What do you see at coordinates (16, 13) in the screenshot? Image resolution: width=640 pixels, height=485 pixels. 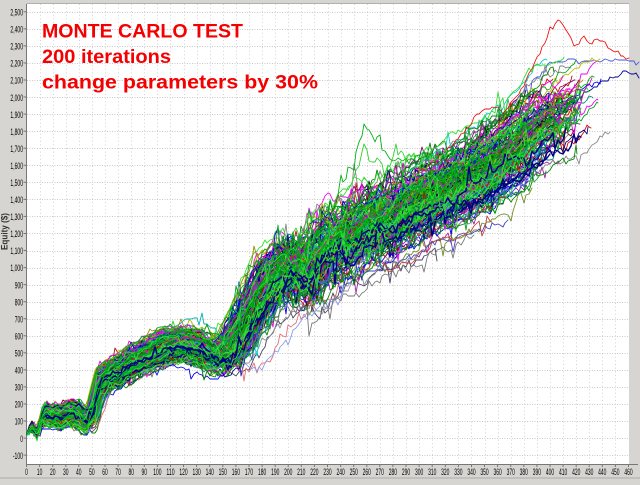 I see `svg-text: 2,500` at bounding box center [16, 13].